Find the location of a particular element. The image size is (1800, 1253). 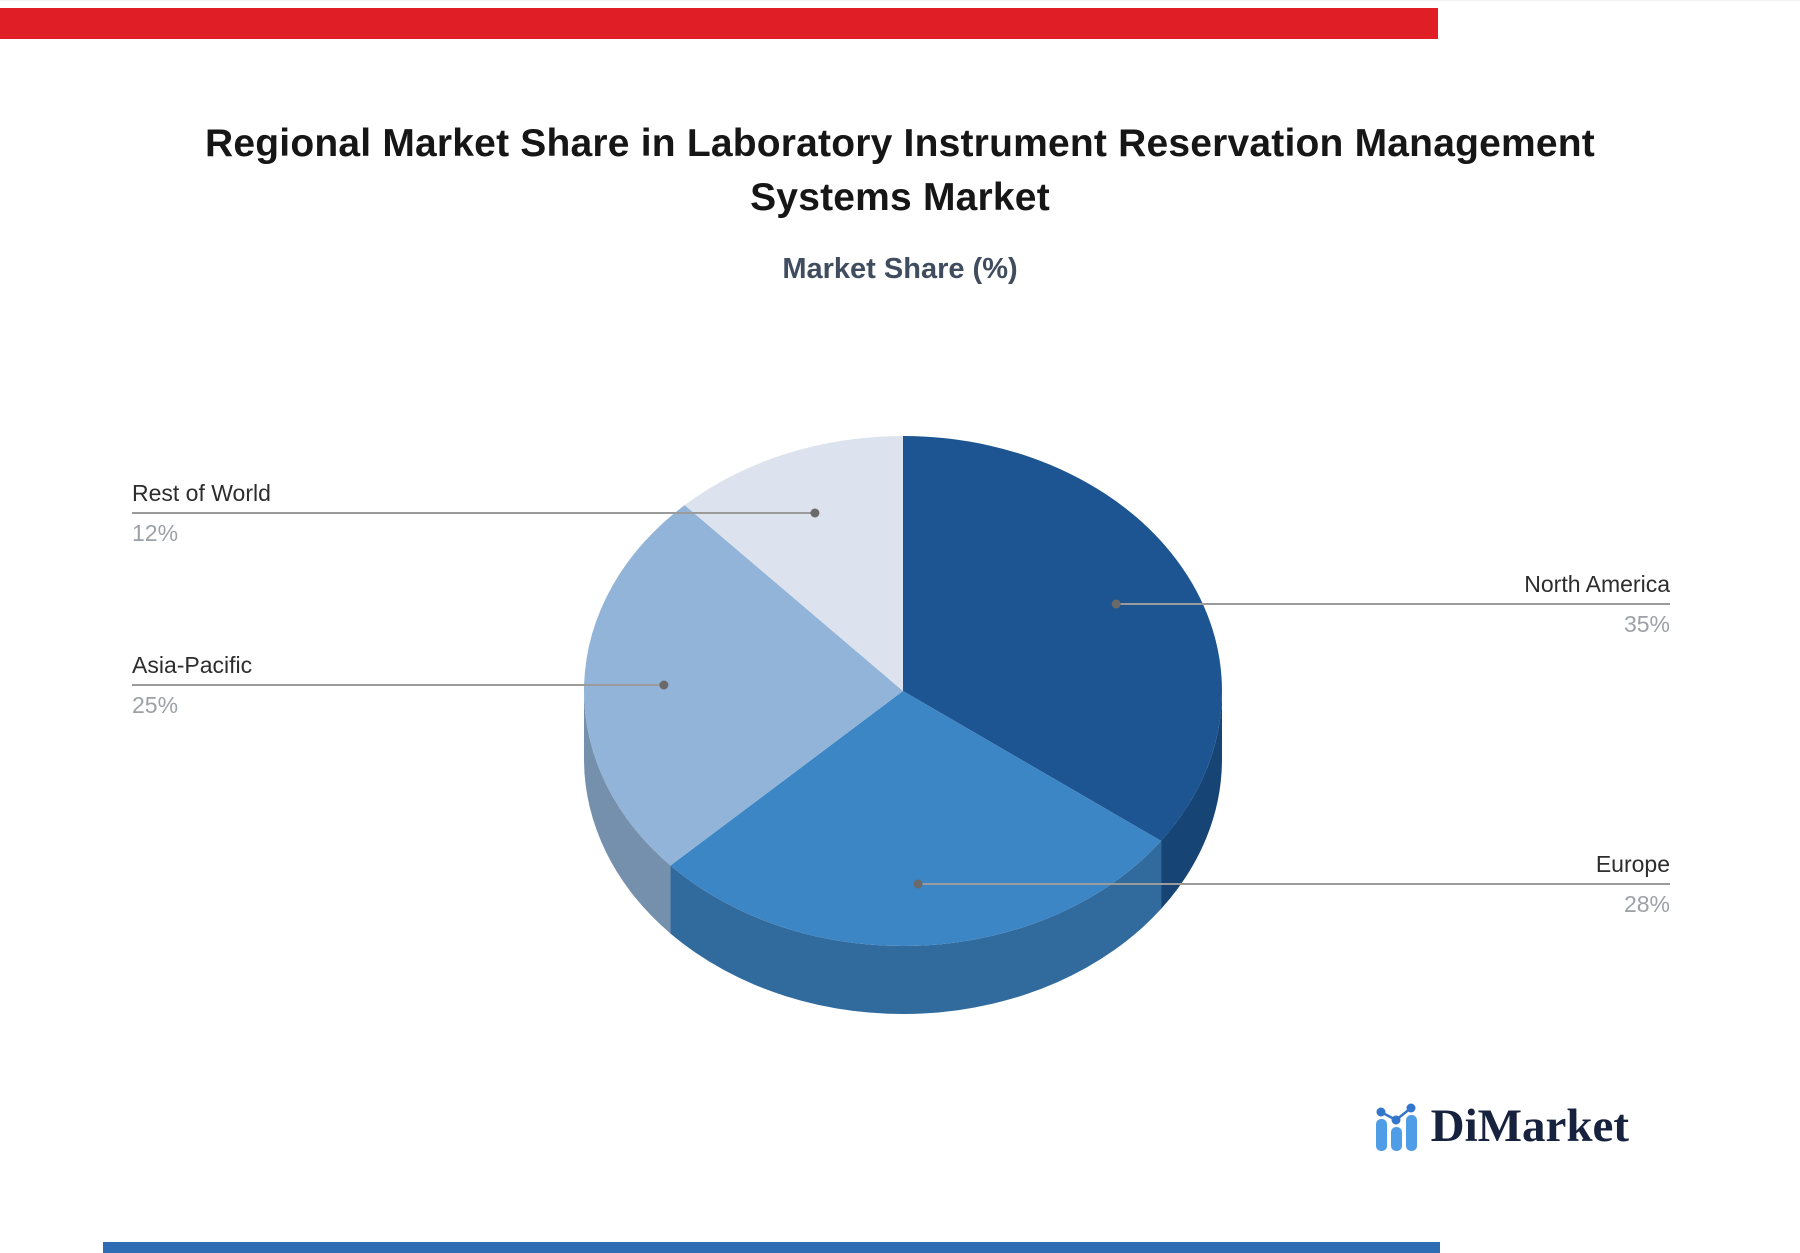

slice-label-value: 28% is located at coordinates (1646, 904).